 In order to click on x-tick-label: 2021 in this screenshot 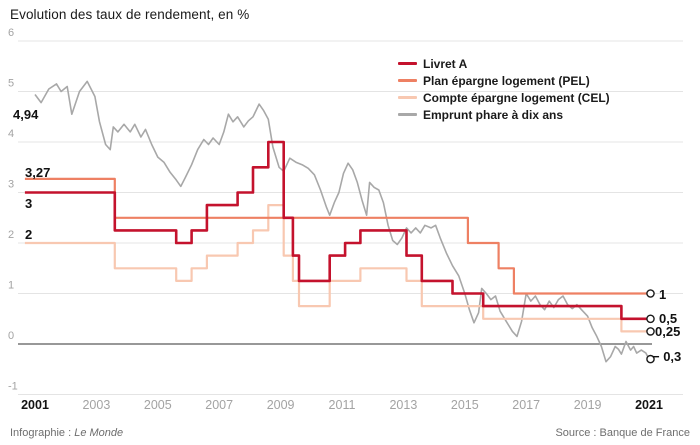, I will do `click(649, 405)`.